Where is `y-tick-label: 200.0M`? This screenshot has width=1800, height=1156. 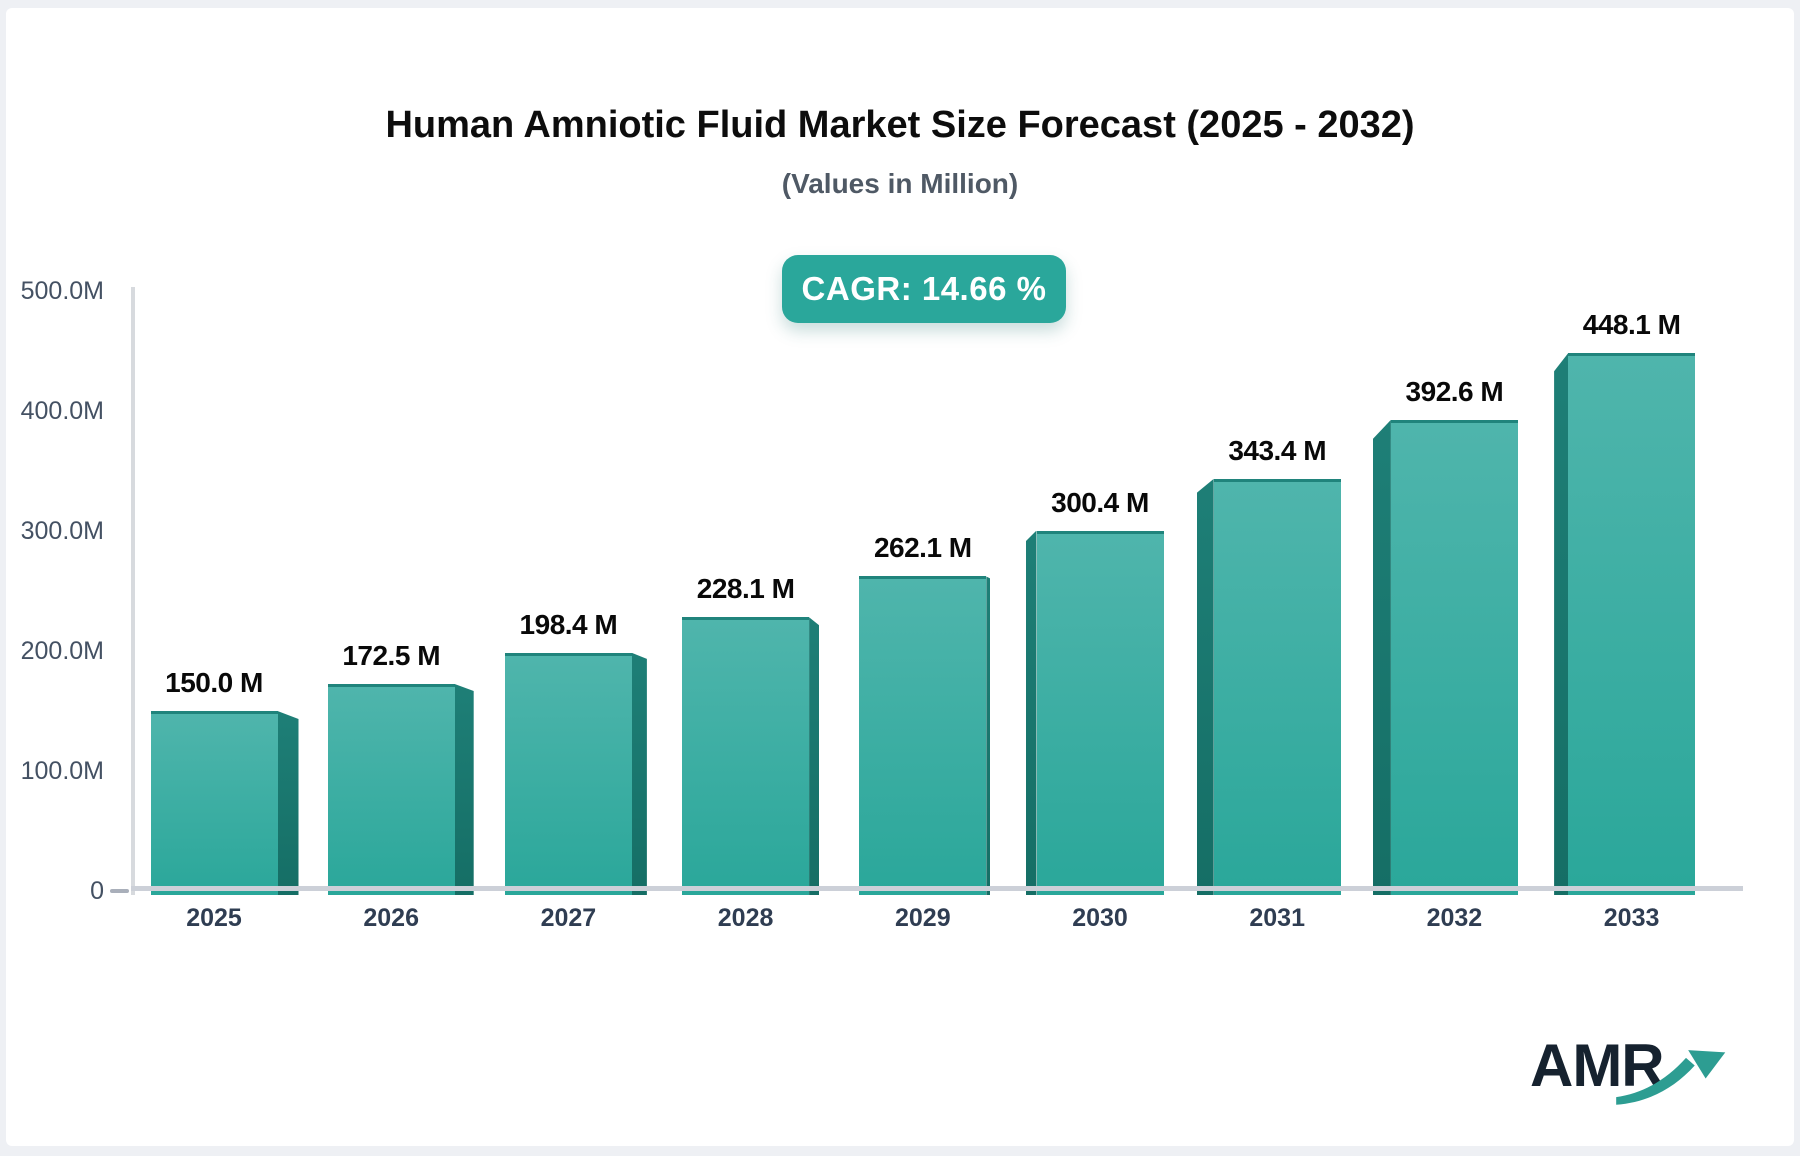
y-tick-label: 200.0M is located at coordinates (62, 651).